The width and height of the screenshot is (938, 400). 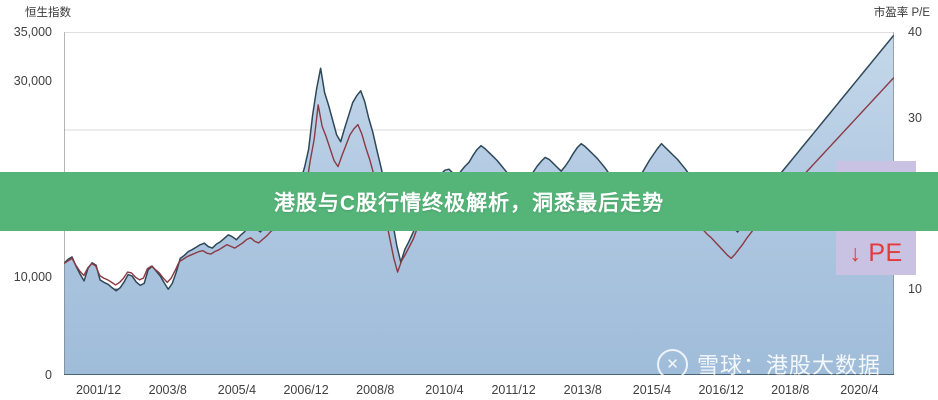 I want to click on left-axis-title: 恒生指数, so click(x=48, y=13).